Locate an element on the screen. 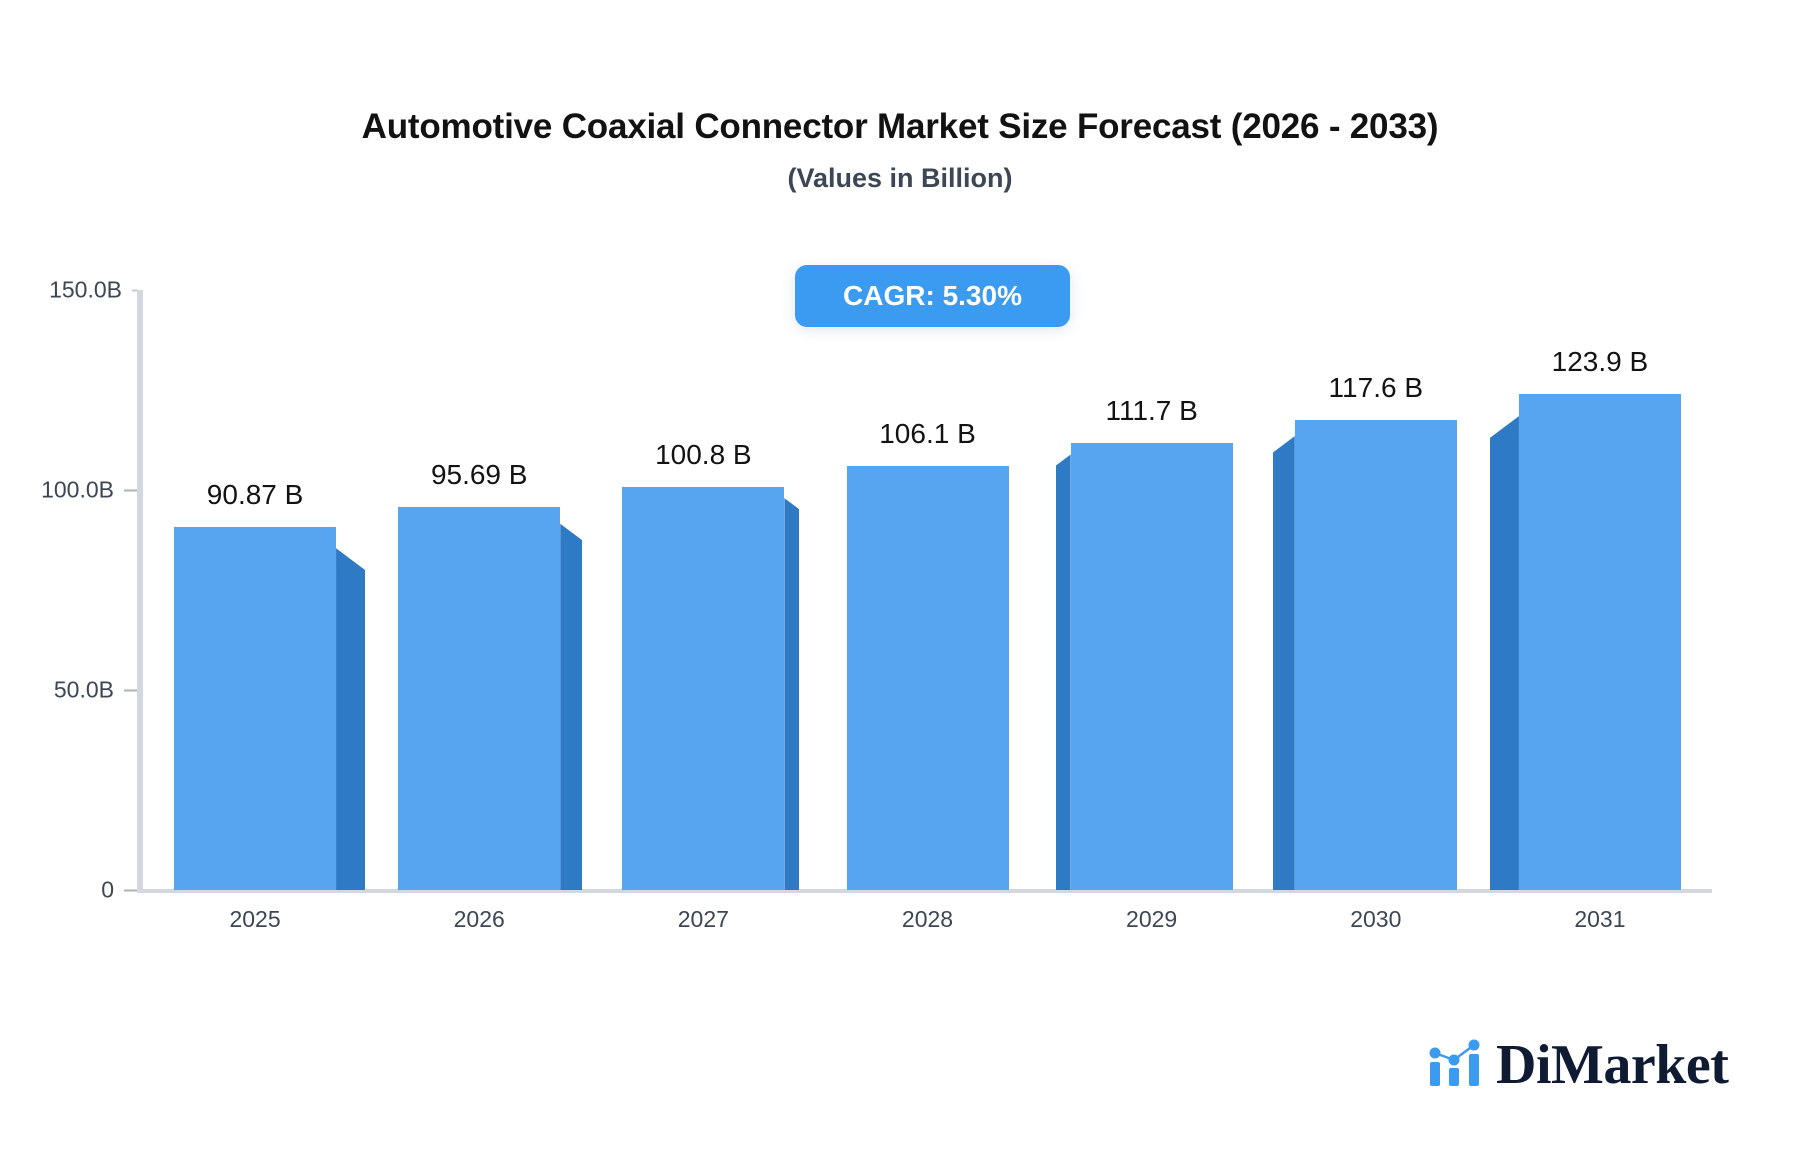  bar-group: 100.8 B is located at coordinates (711, 590).